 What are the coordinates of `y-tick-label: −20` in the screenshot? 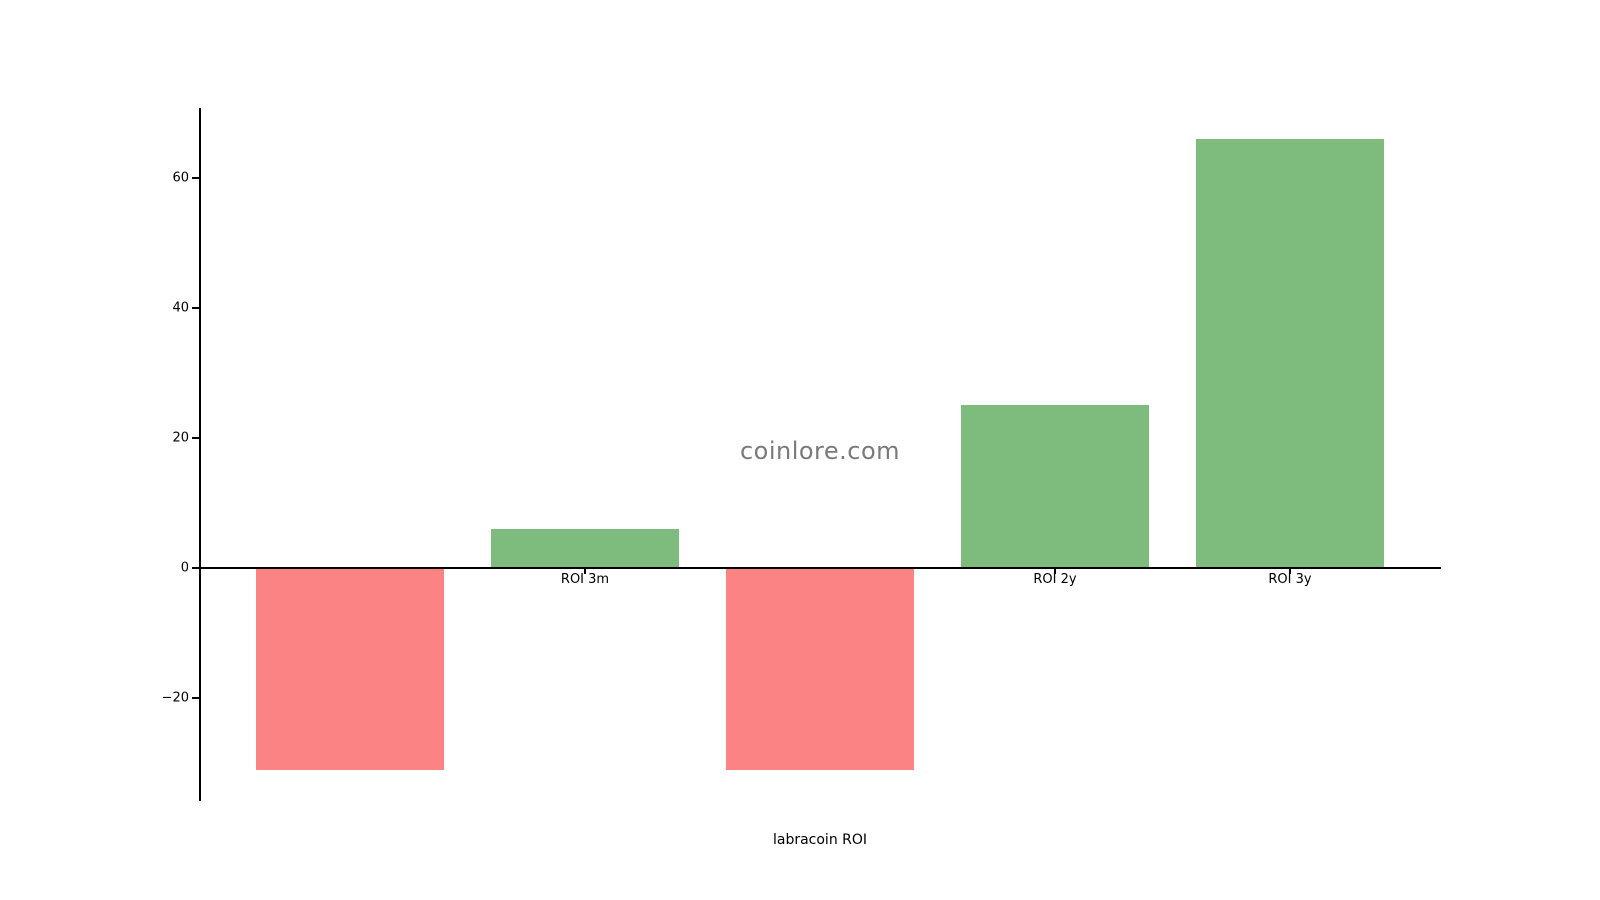 It's located at (175, 698).